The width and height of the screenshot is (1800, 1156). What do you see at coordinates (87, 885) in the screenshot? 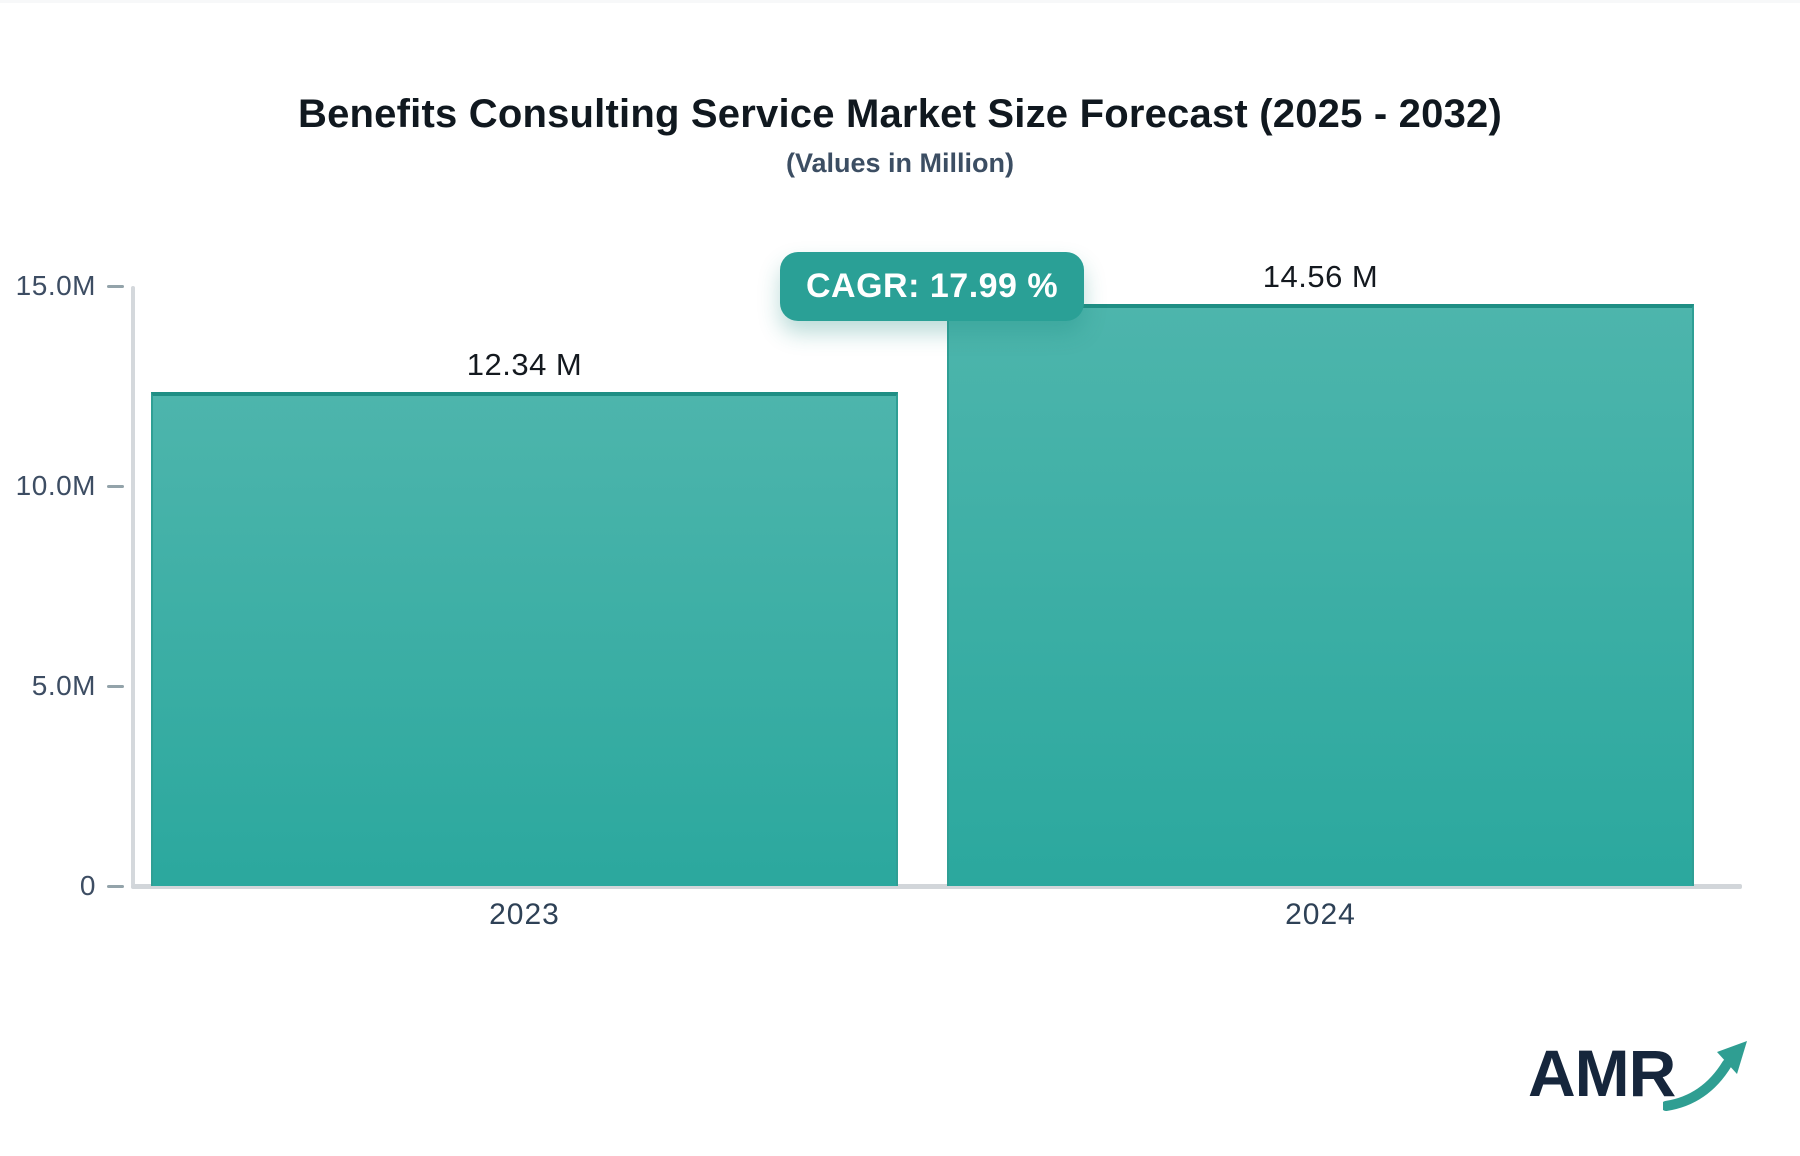
I see `y-tick-label: 0` at bounding box center [87, 885].